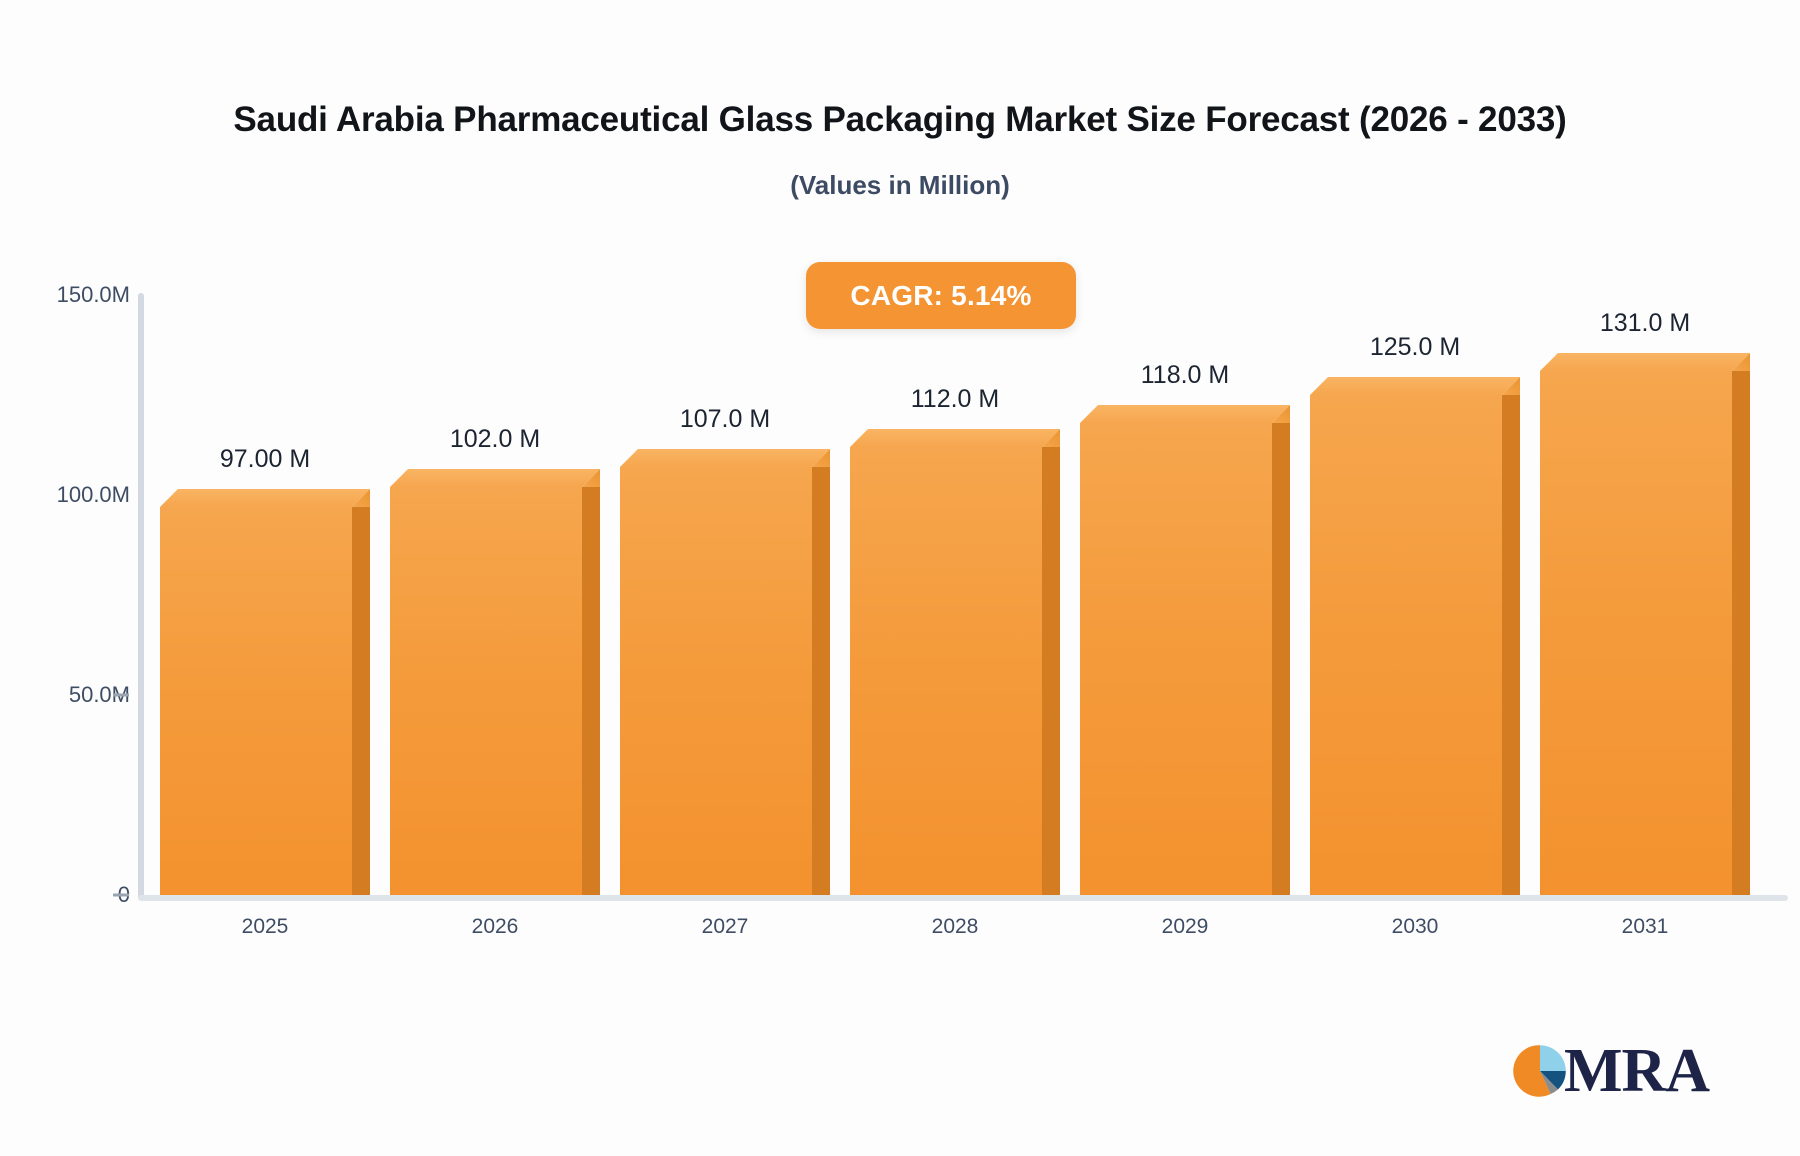 The height and width of the screenshot is (1156, 1800). Describe the element at coordinates (1415, 926) in the screenshot. I see `x-axis-tick-label: 2030` at that location.